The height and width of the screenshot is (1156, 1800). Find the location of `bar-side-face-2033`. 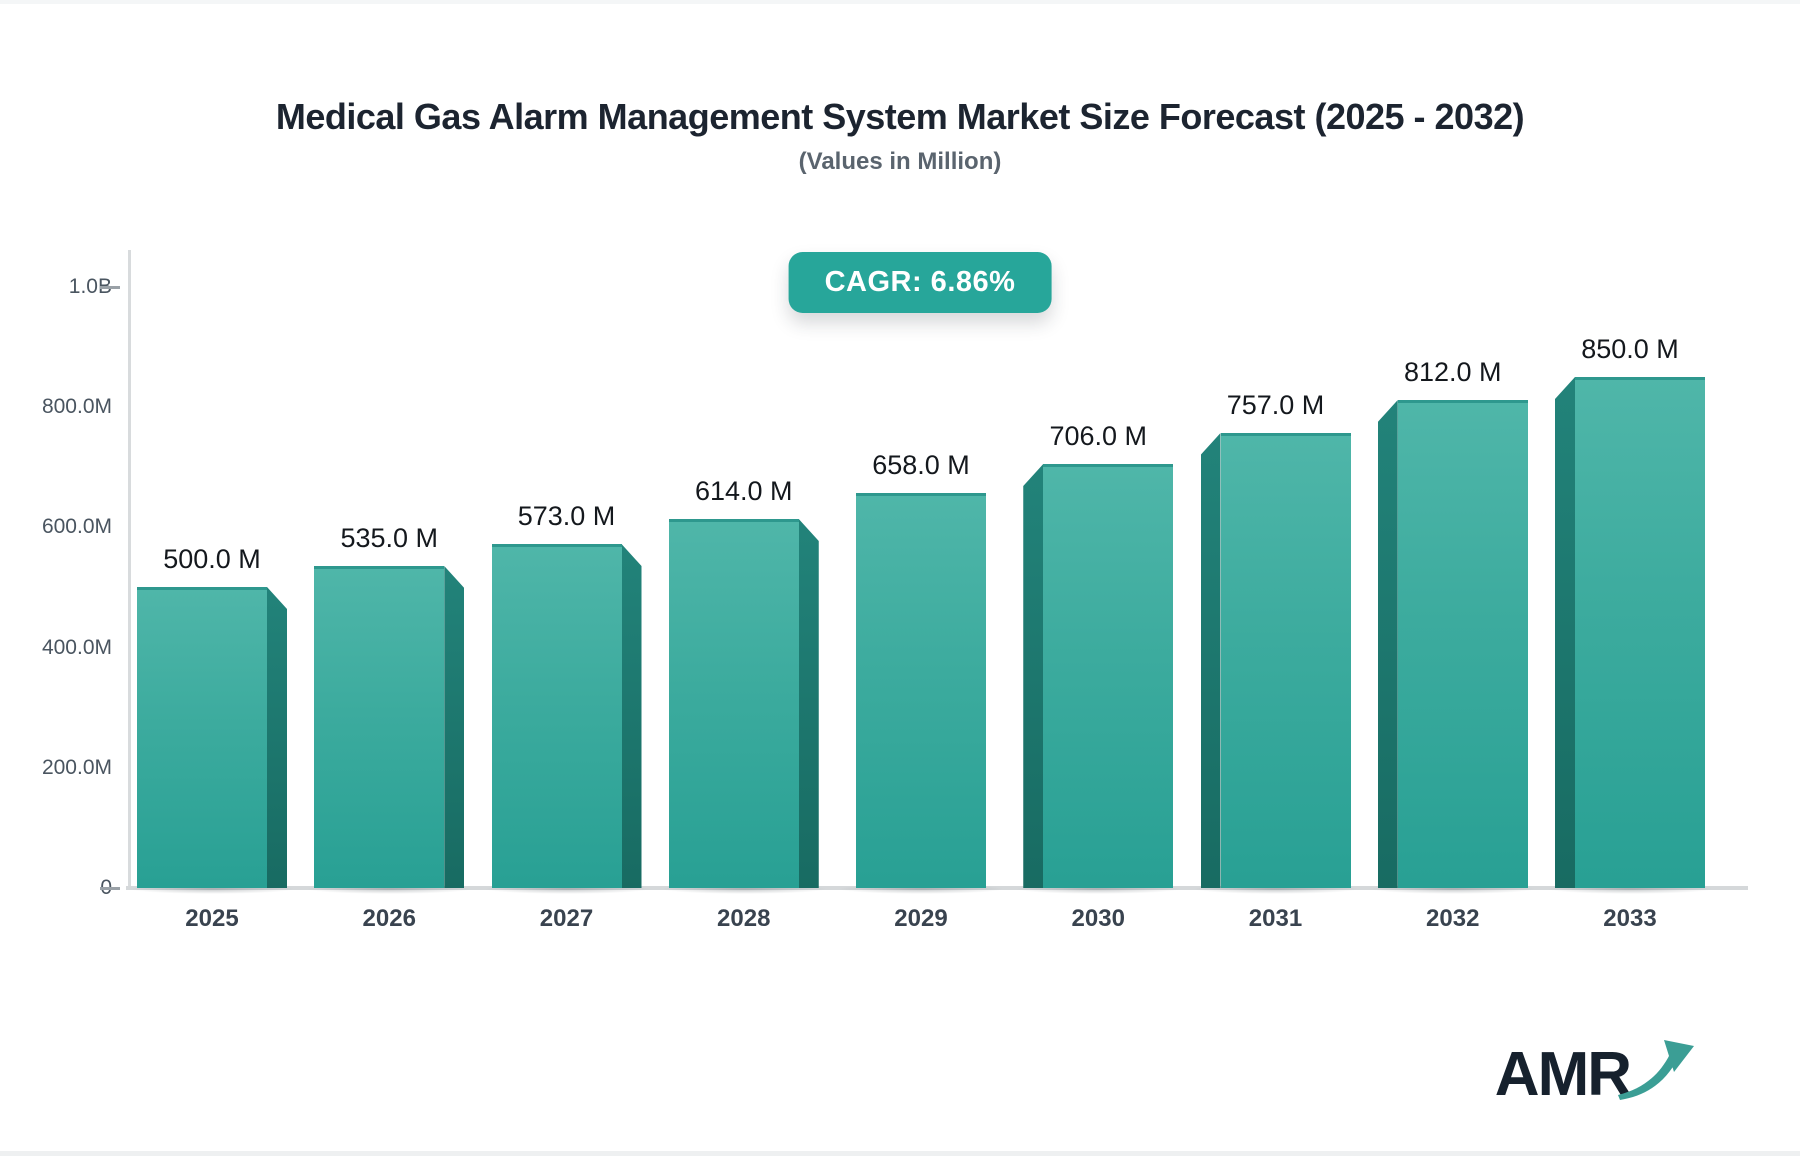

bar-side-face-2033 is located at coordinates (1565, 632).